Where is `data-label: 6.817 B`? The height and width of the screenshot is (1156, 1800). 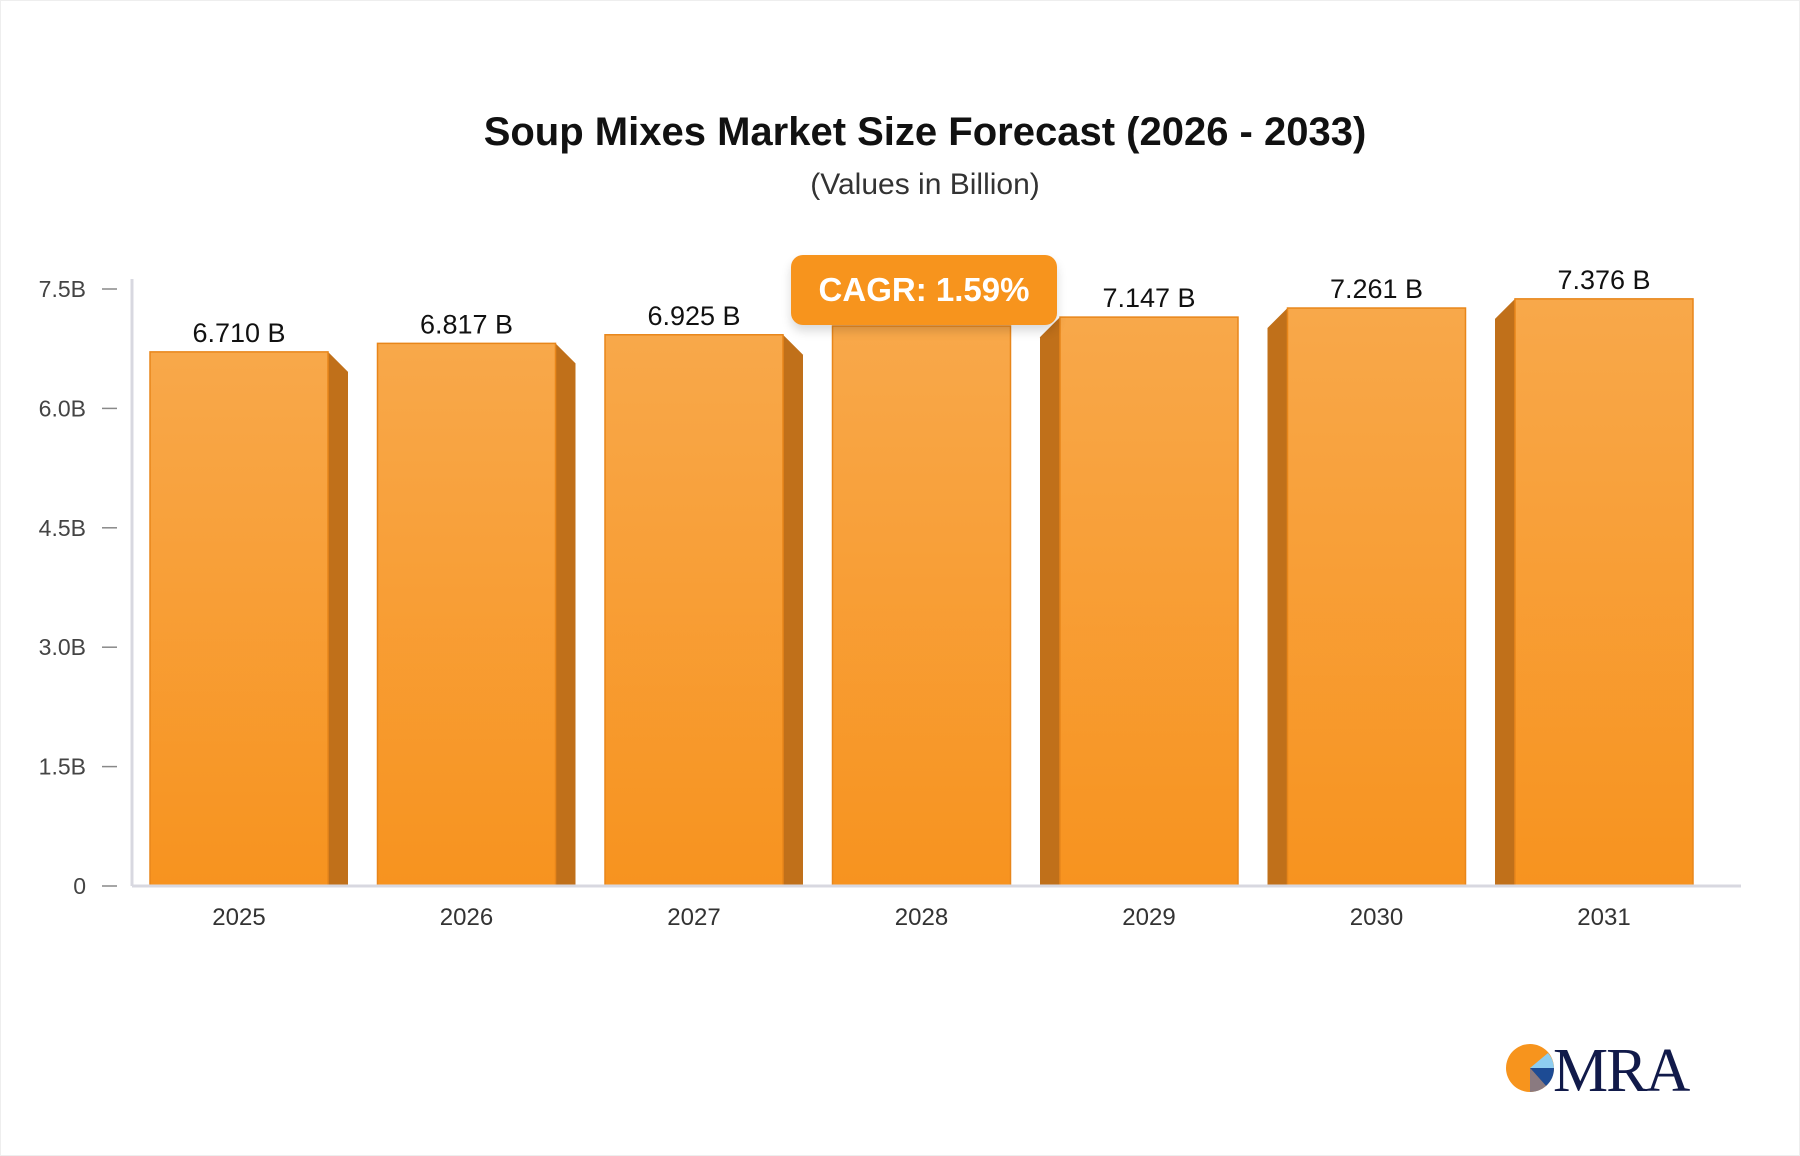 data-label: 6.817 B is located at coordinates (466, 324).